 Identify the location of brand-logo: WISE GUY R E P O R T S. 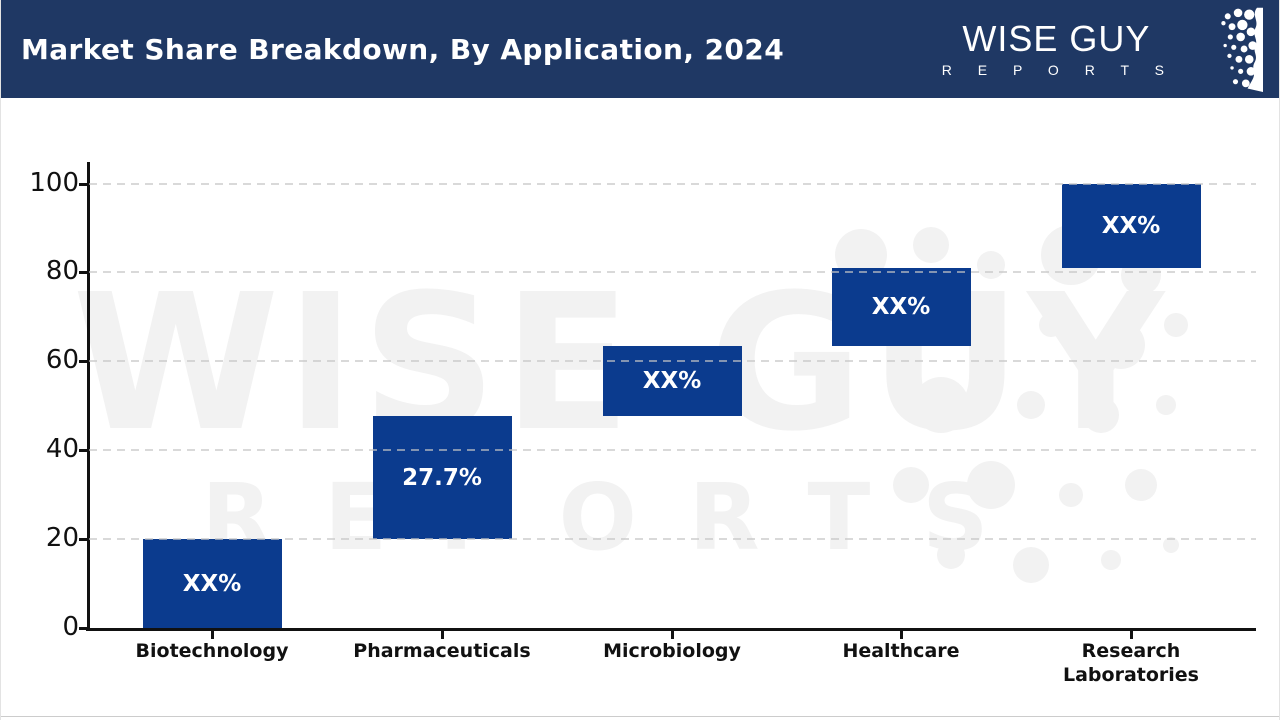
(1100, 49).